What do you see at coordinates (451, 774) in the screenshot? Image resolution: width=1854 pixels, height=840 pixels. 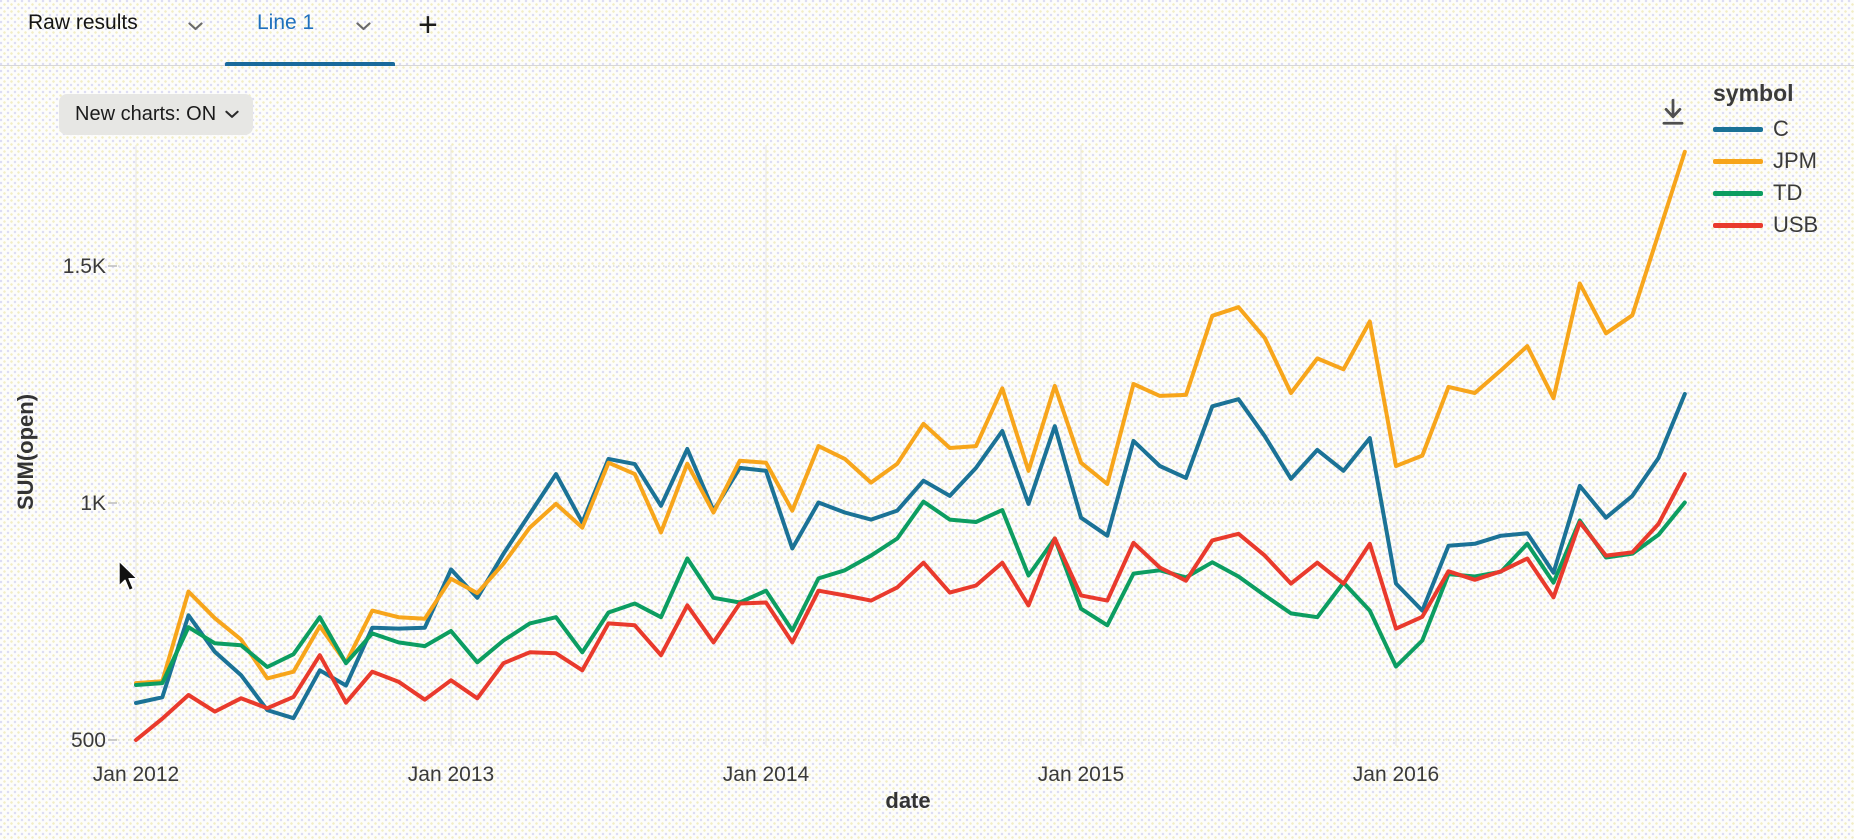 I see `x-tick-label: Jan 2013` at bounding box center [451, 774].